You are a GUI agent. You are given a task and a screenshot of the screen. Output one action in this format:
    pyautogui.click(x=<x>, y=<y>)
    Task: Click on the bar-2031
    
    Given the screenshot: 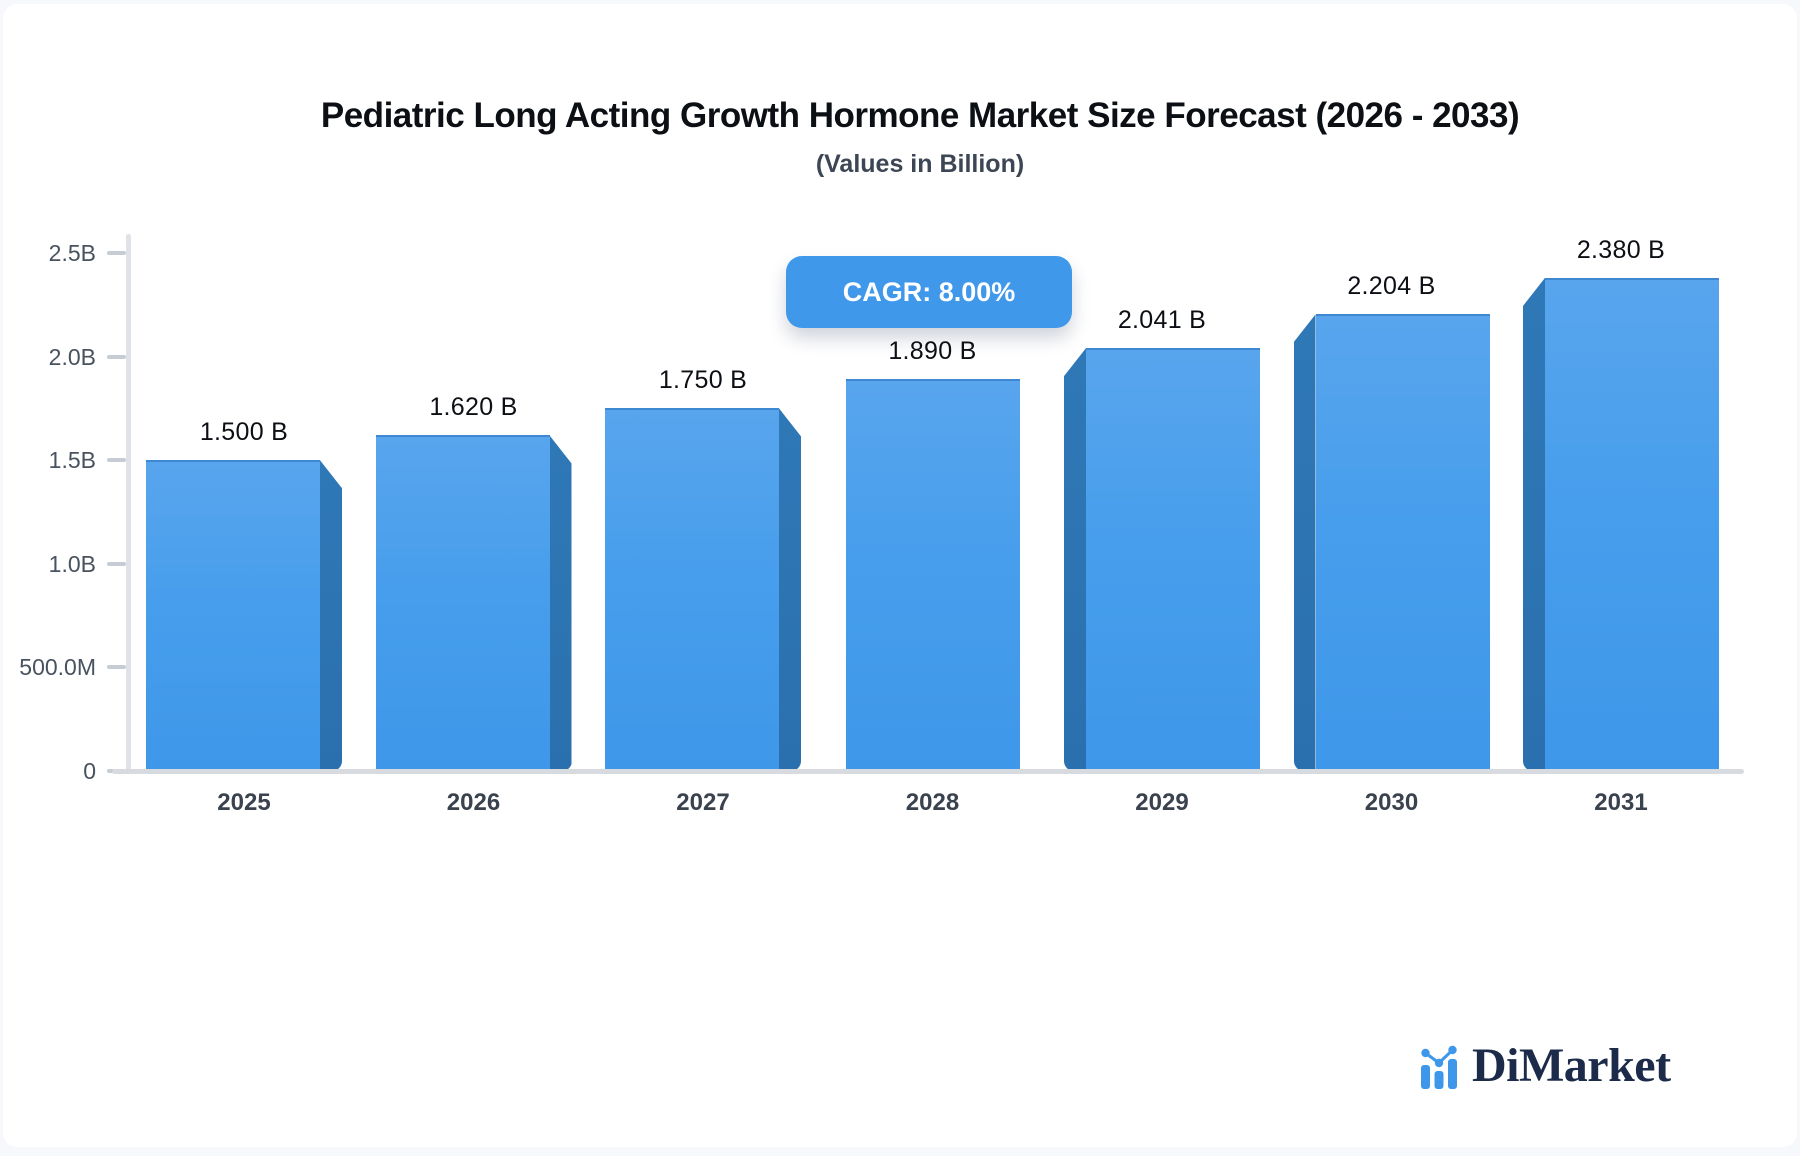 What is the action you would take?
    pyautogui.click(x=1632, y=524)
    